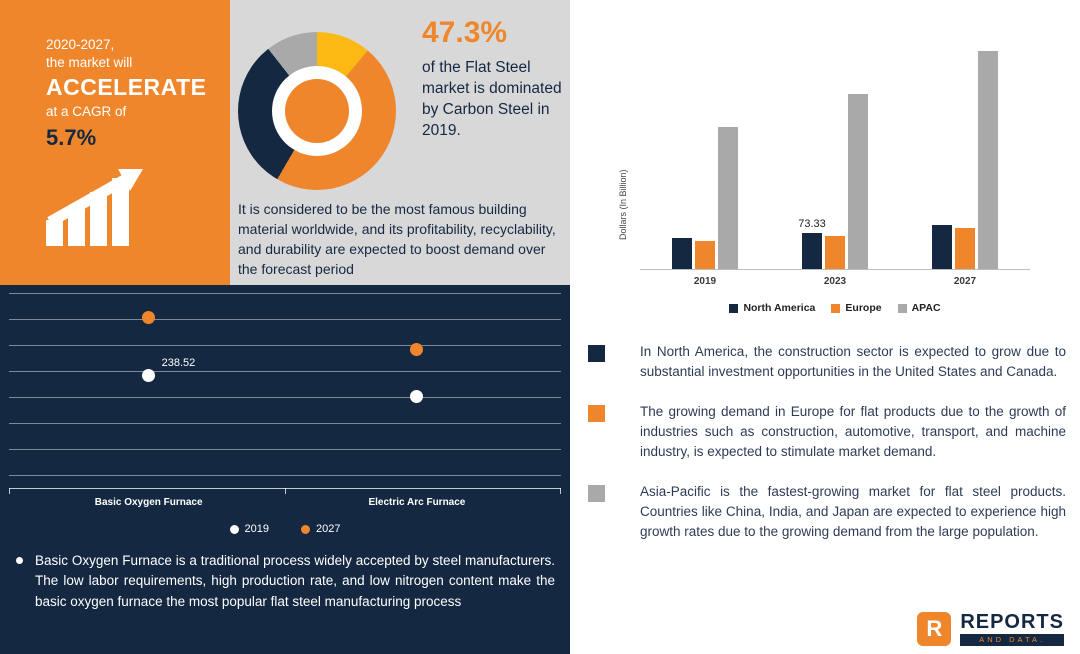 The image size is (1080, 654). Describe the element at coordinates (682, 253) in the screenshot. I see `bar-north-america-2019` at that location.